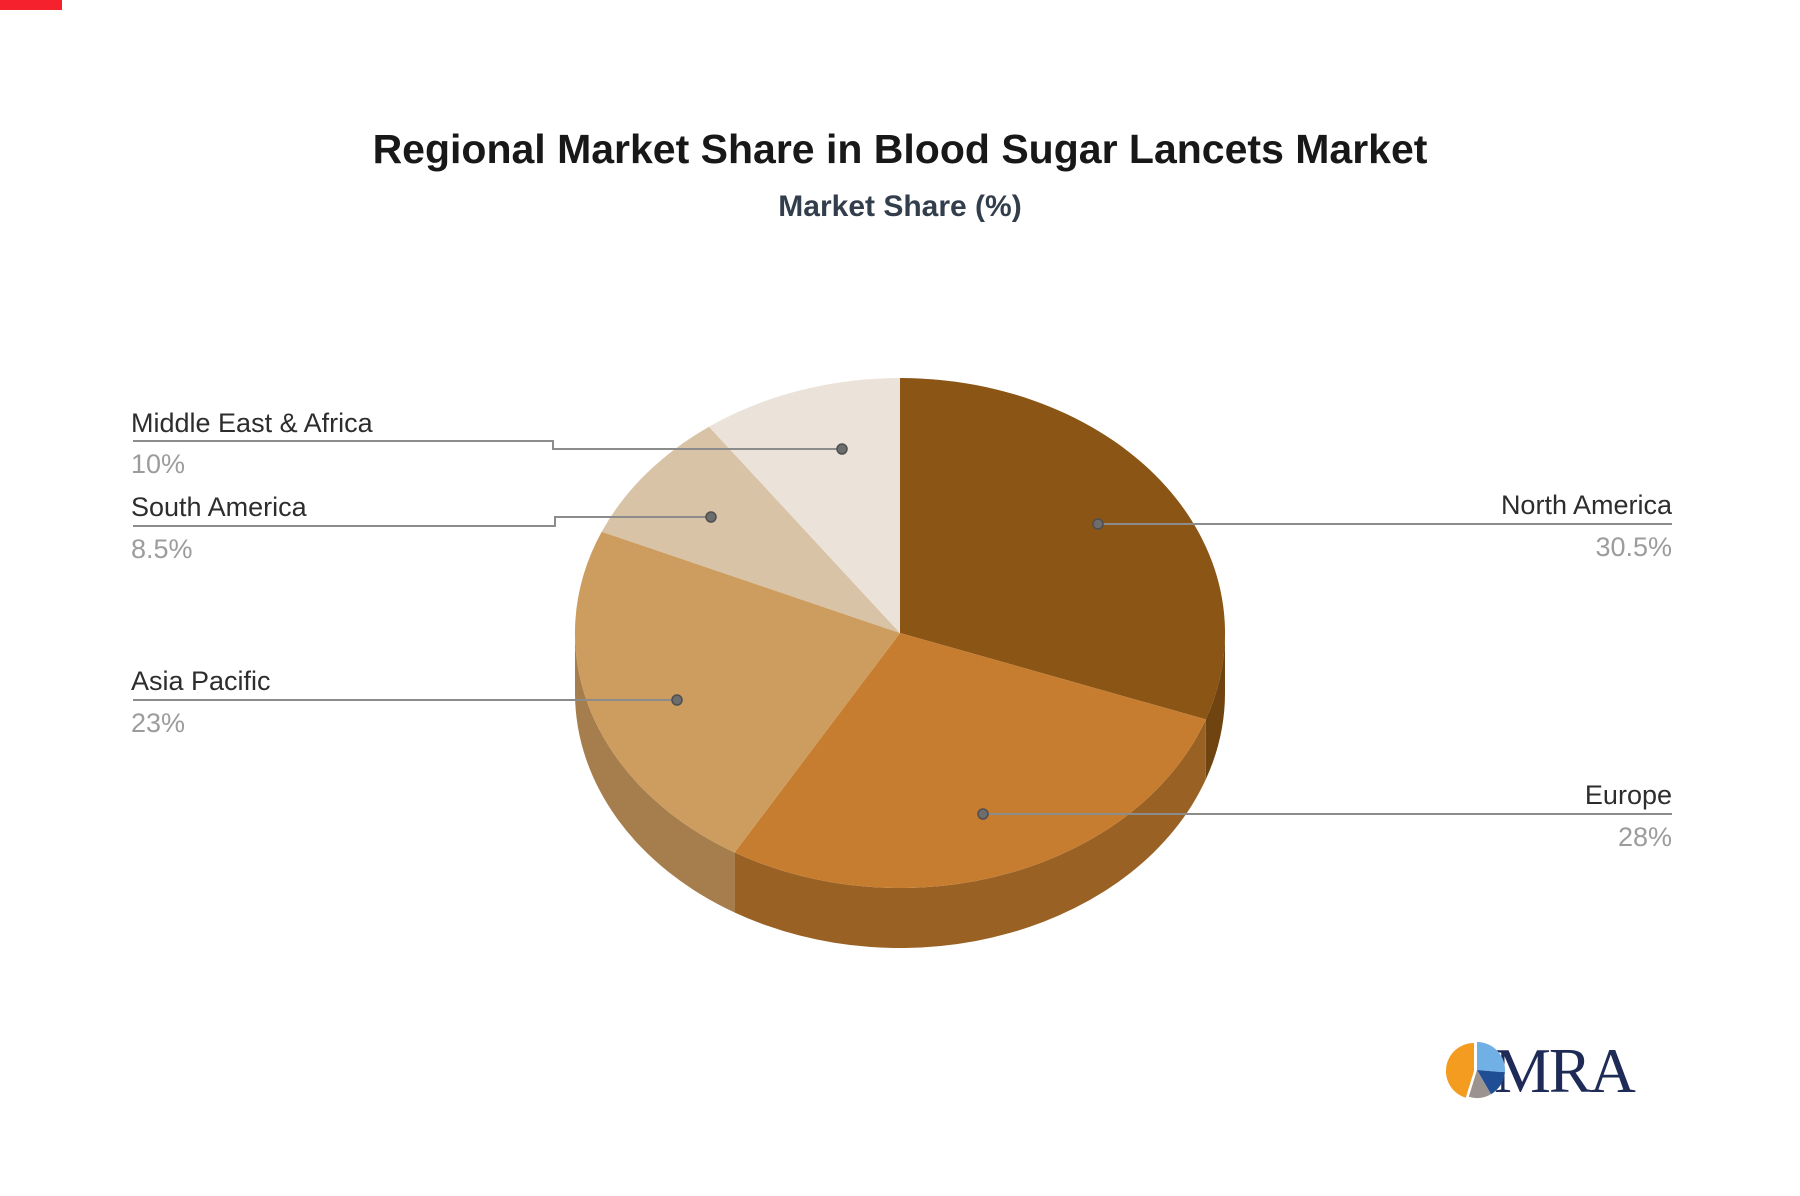  I want to click on connector-dot-europe, so click(983, 814).